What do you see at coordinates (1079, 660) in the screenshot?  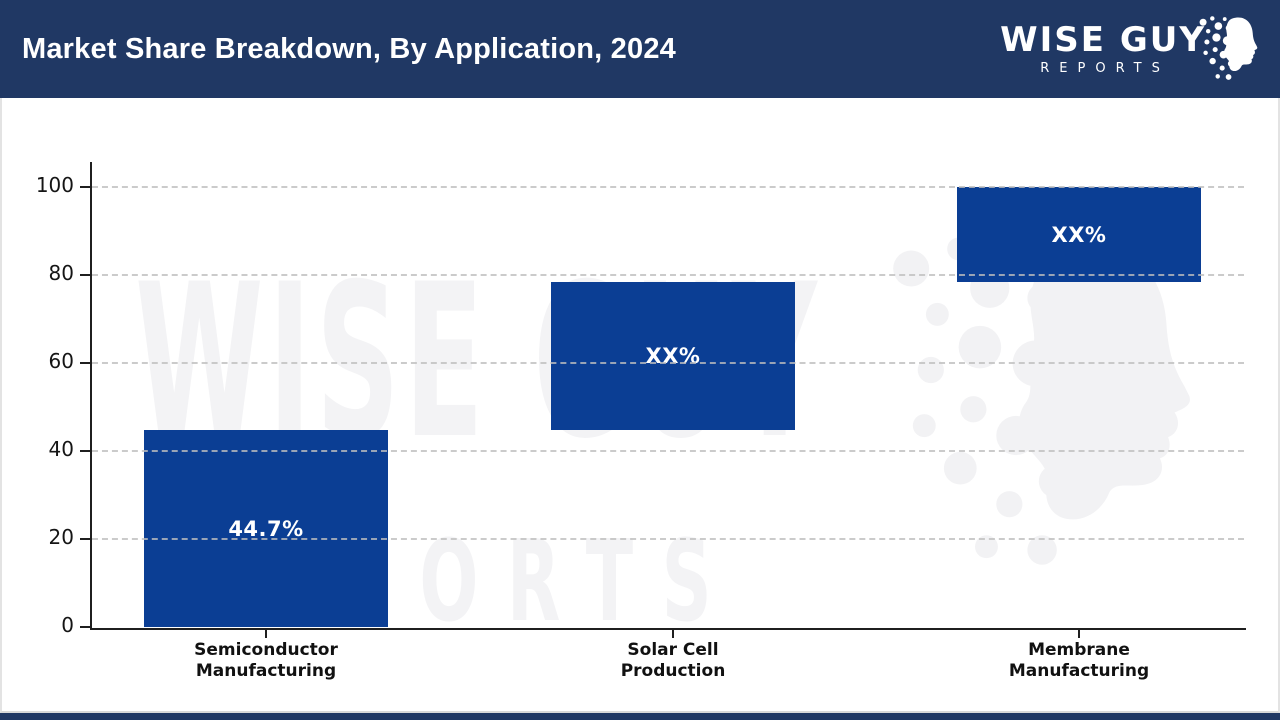 I see `x-category-label: Membrane Manufacturing` at bounding box center [1079, 660].